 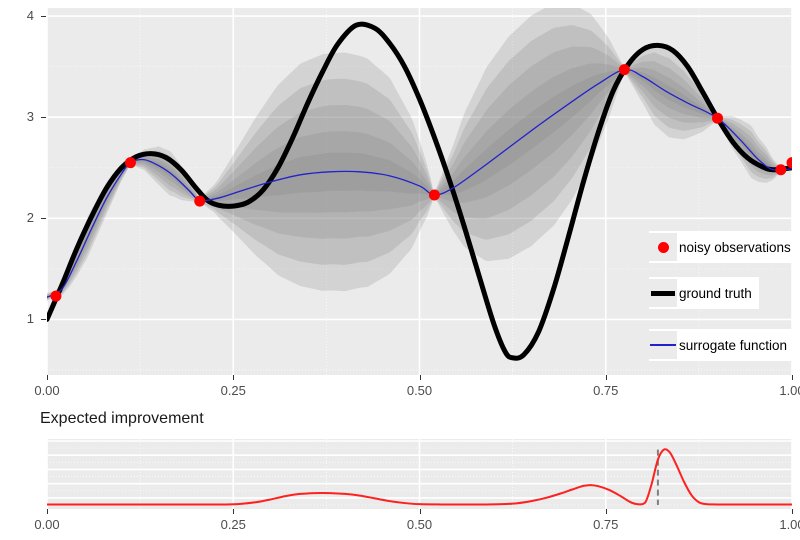 What do you see at coordinates (30, 218) in the screenshot?
I see `y-tick-label: 2` at bounding box center [30, 218].